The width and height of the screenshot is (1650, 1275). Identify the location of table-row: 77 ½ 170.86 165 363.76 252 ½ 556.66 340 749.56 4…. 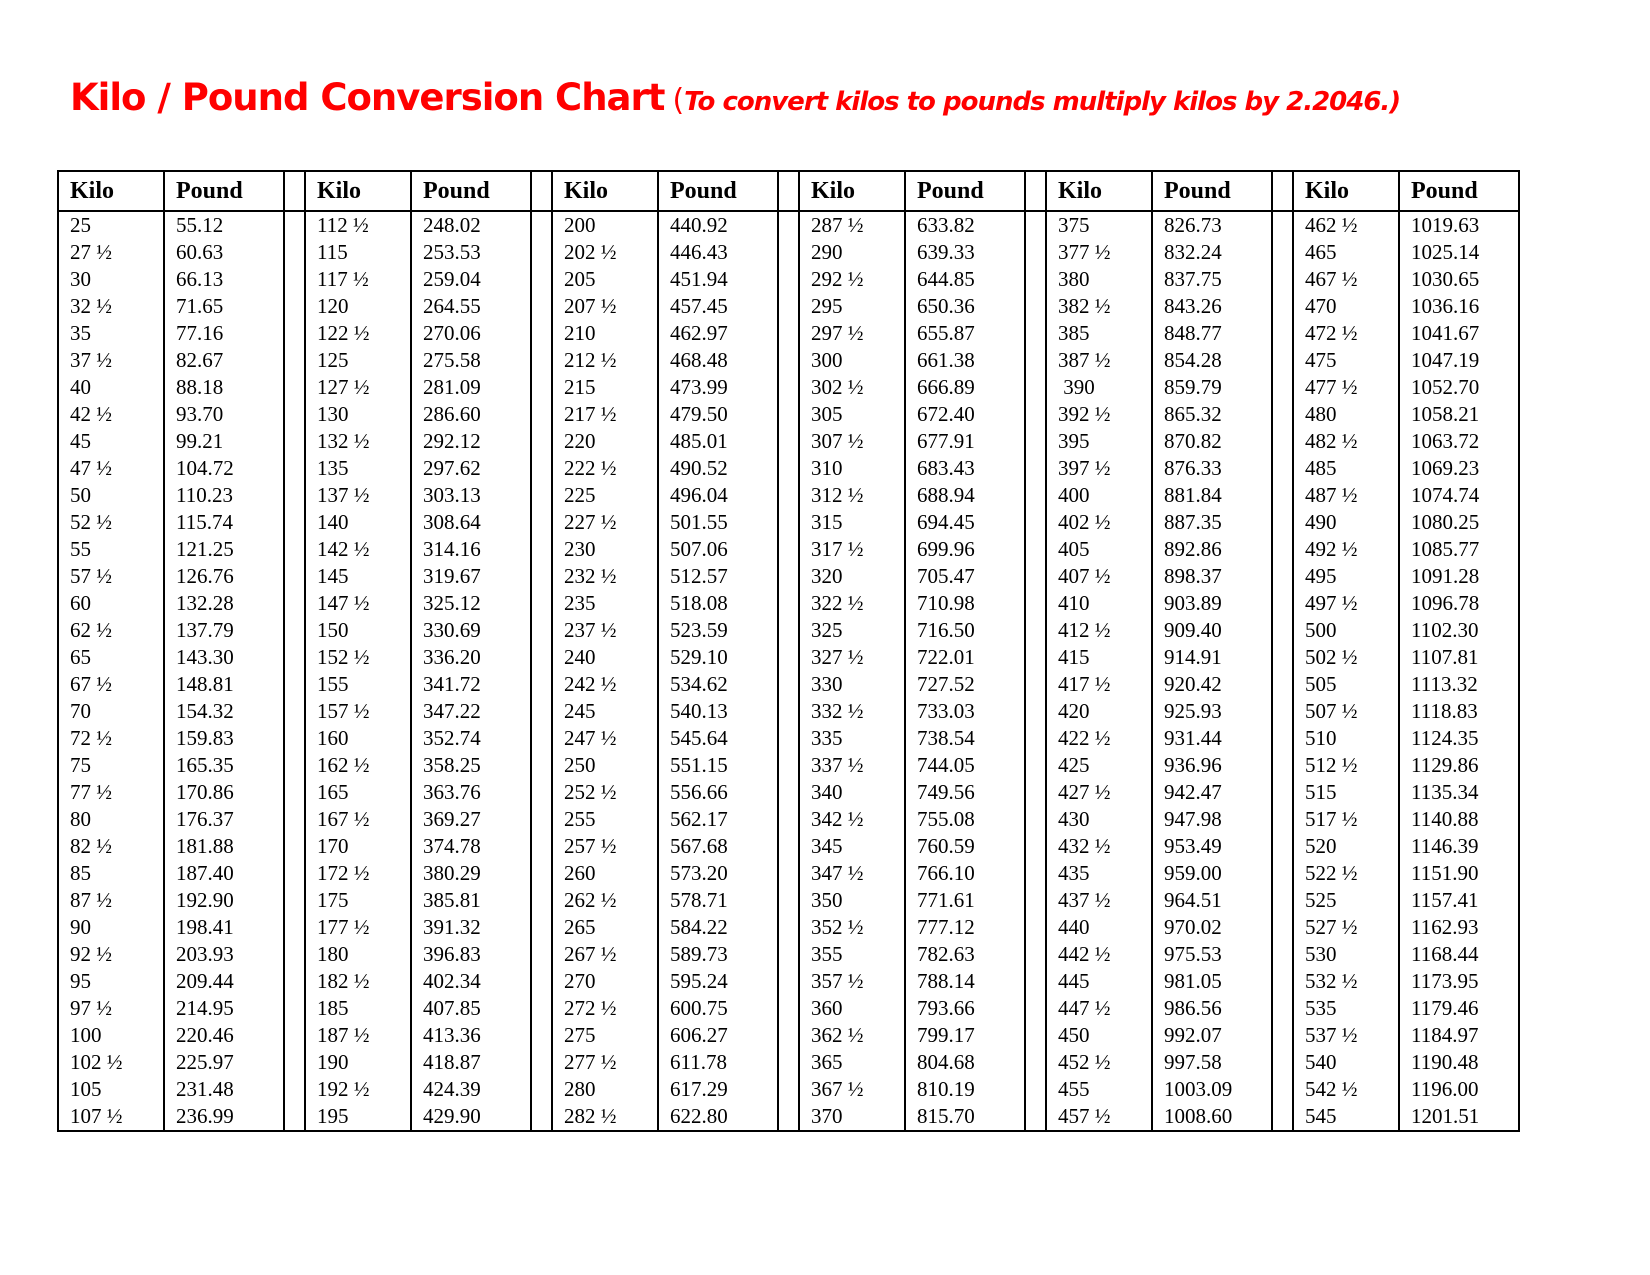
(788, 792).